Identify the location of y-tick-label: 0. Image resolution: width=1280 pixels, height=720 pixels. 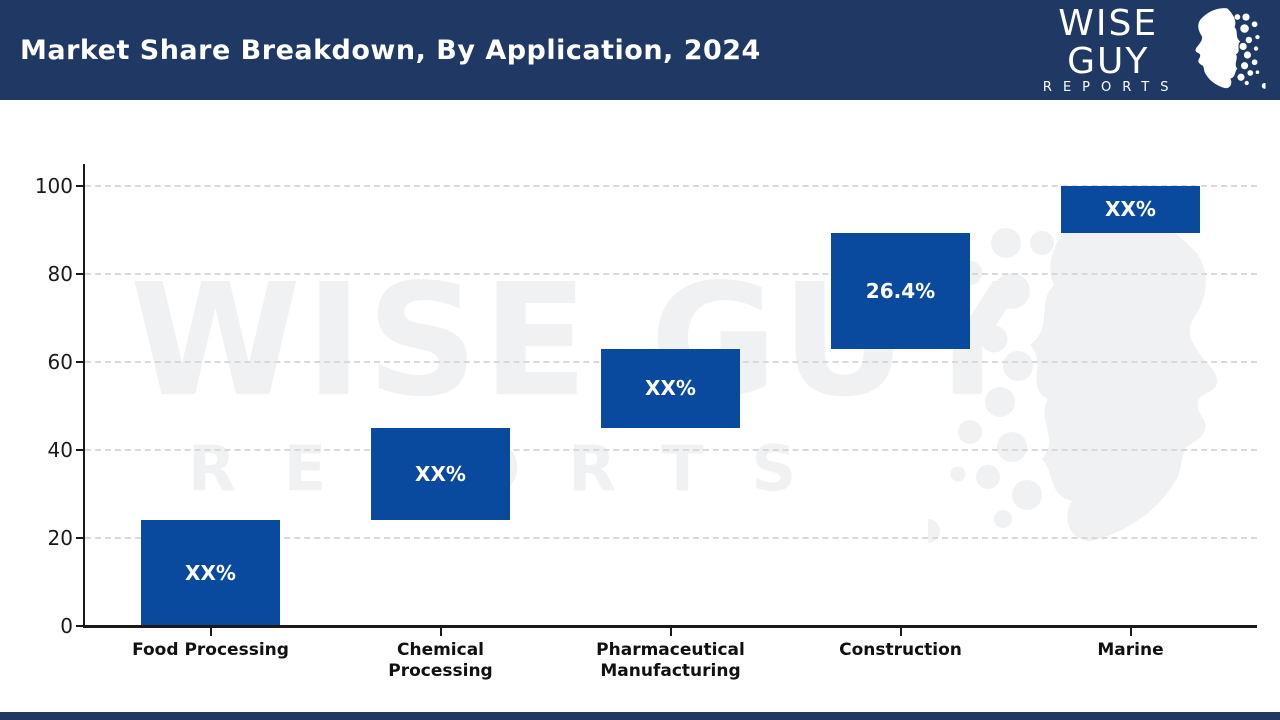
(66, 626).